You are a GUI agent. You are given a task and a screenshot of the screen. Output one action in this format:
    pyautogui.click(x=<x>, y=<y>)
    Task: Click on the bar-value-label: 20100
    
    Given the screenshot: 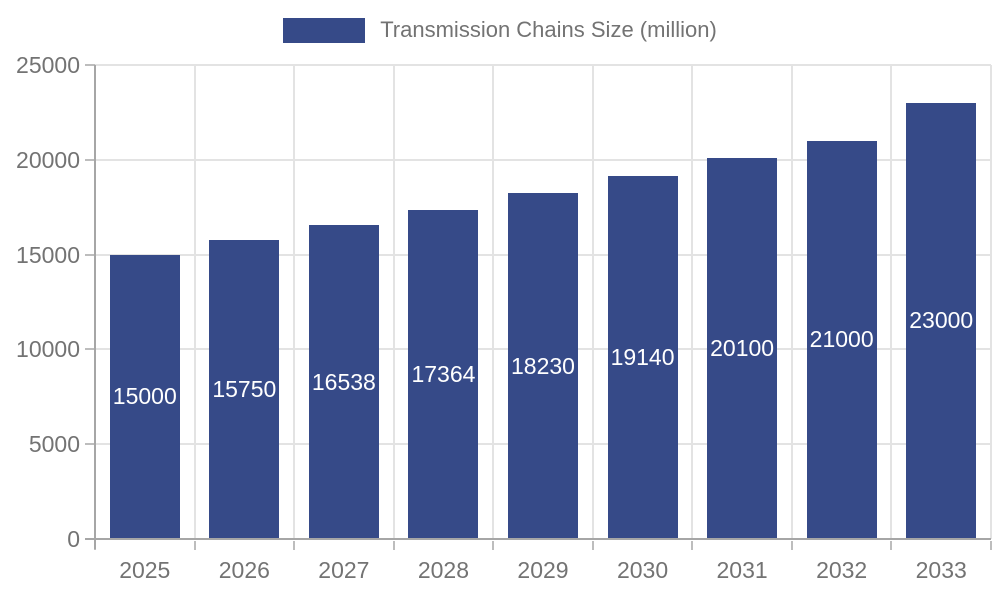 What is the action you would take?
    pyautogui.click(x=742, y=347)
    